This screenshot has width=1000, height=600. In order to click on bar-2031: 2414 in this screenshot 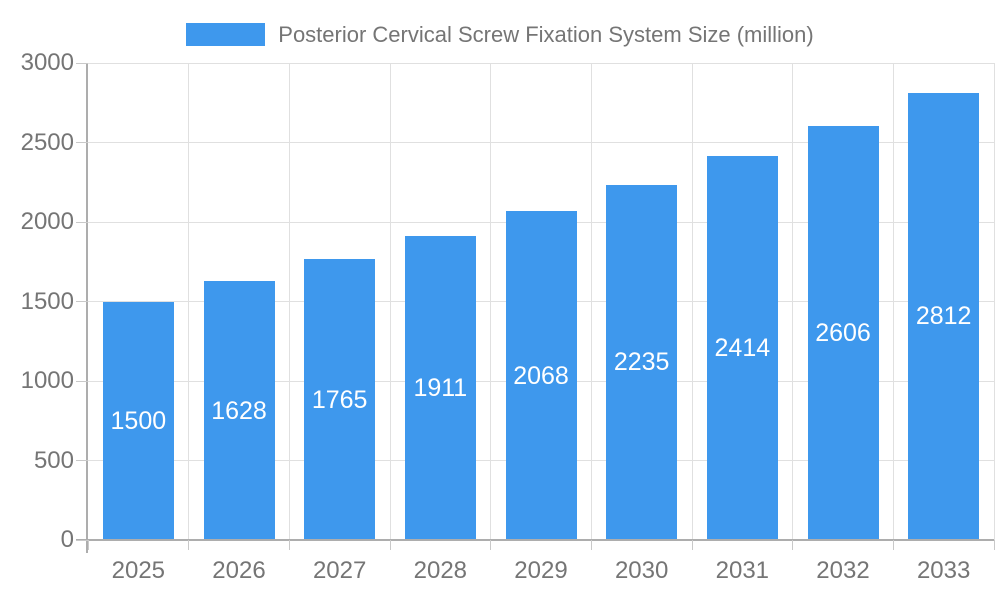, I will do `click(742, 348)`.